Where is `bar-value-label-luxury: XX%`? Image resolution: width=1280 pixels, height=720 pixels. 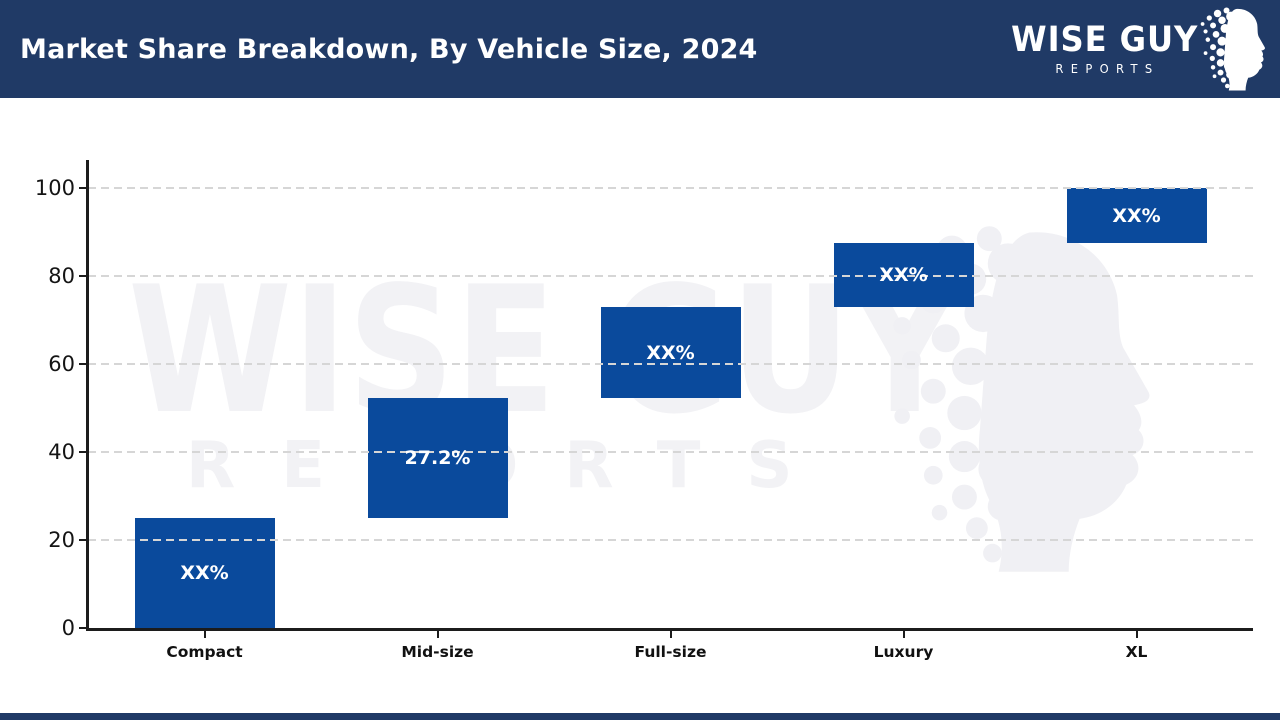
bar-value-label-luxury: XX% is located at coordinates (903, 274).